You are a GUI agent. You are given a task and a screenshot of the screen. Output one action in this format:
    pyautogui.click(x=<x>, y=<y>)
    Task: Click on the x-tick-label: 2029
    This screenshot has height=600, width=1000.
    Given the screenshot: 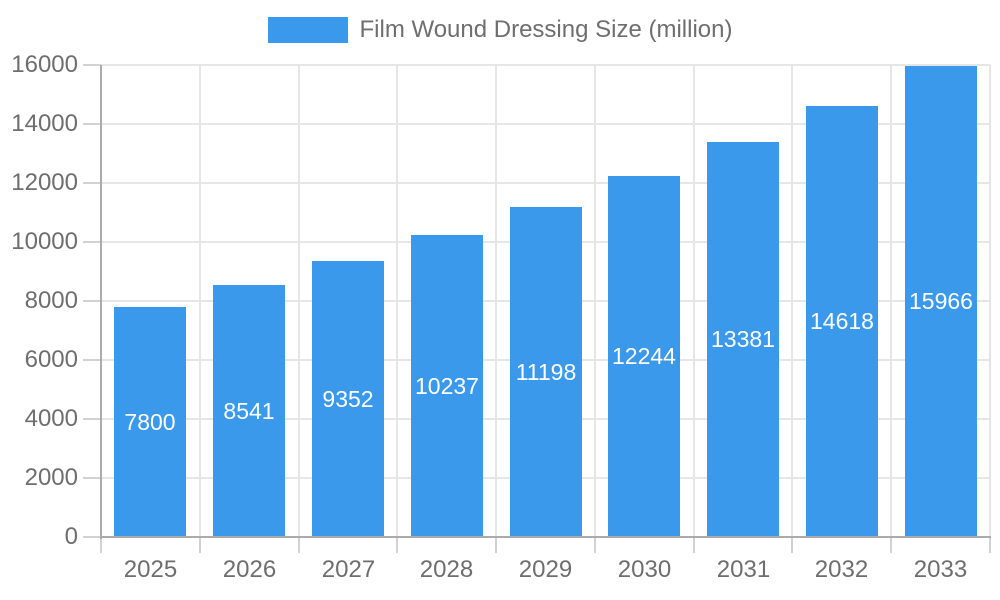 What is the action you would take?
    pyautogui.click(x=545, y=569)
    